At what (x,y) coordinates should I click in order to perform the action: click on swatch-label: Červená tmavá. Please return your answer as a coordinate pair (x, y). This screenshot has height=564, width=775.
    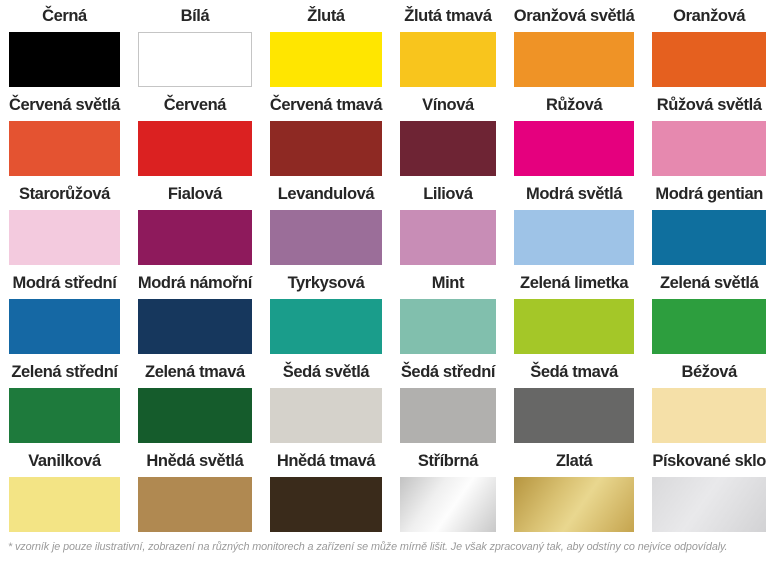
    Looking at the image, I should click on (326, 105).